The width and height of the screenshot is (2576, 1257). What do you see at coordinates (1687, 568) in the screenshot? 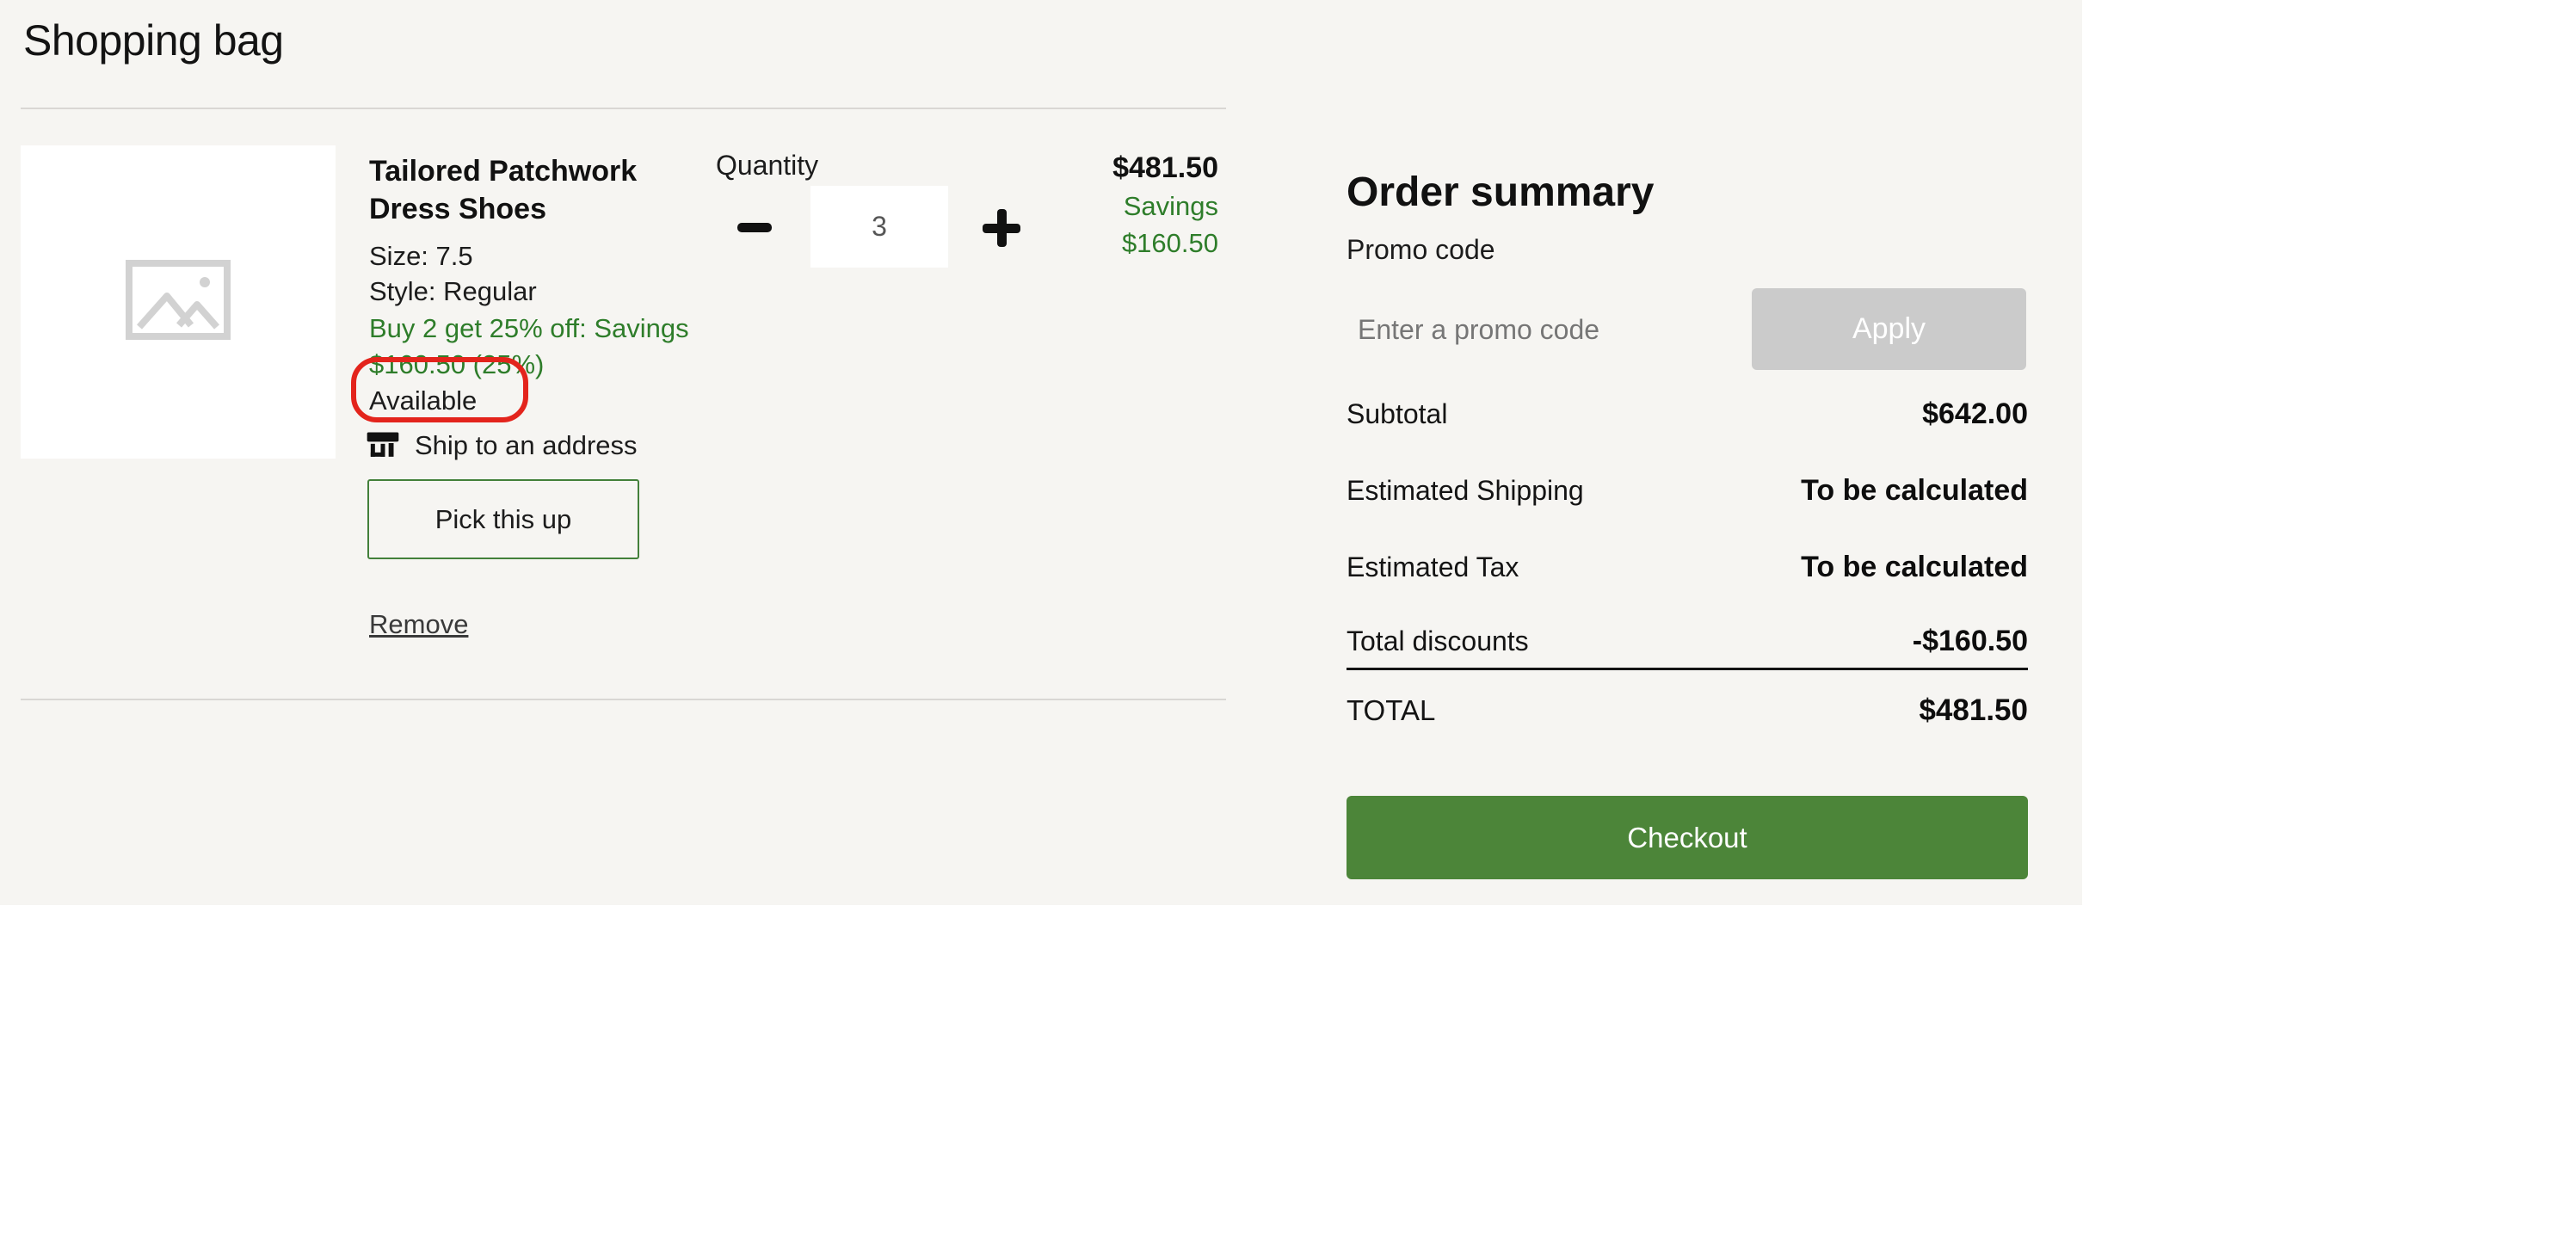
I see `summary-row-tax: Estimated Tax To be calculated` at bounding box center [1687, 568].